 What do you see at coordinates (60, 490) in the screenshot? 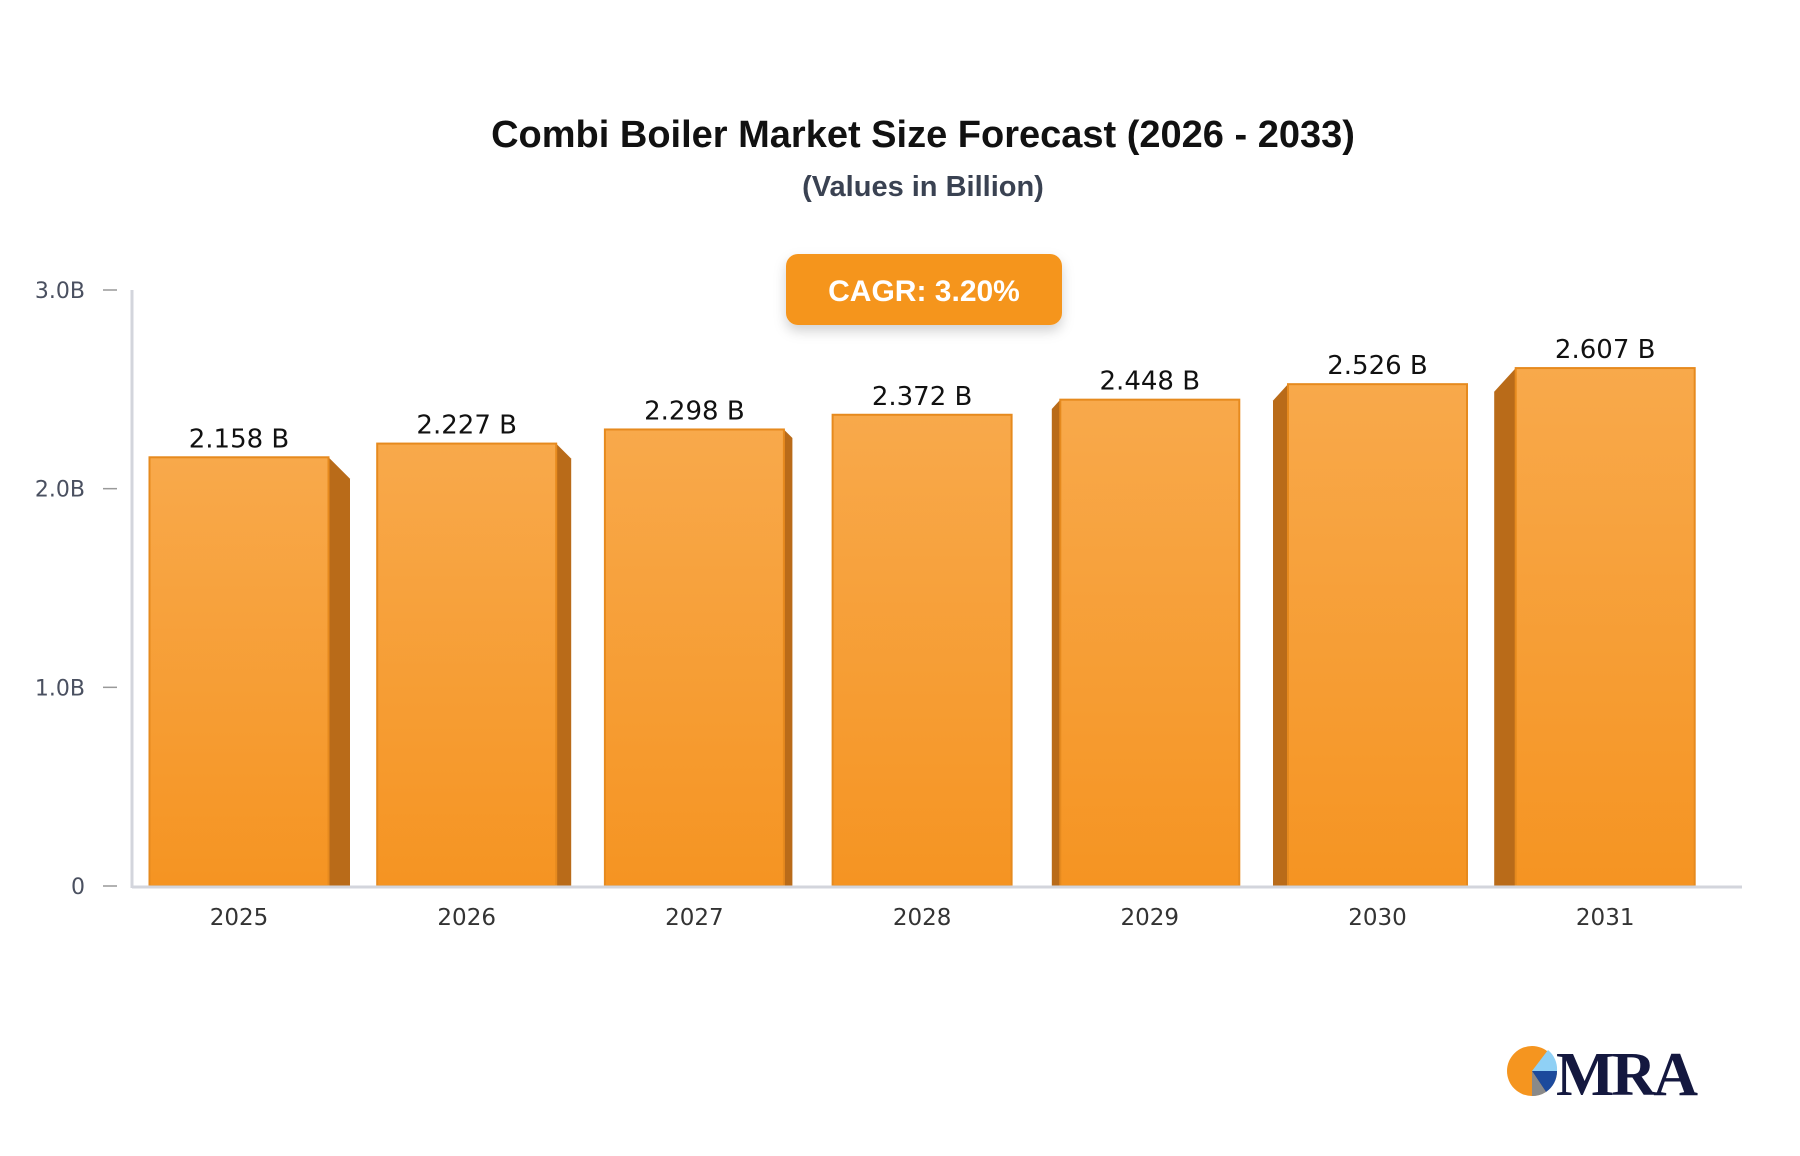
I see `y-tick-label: 2.0B` at bounding box center [60, 490].